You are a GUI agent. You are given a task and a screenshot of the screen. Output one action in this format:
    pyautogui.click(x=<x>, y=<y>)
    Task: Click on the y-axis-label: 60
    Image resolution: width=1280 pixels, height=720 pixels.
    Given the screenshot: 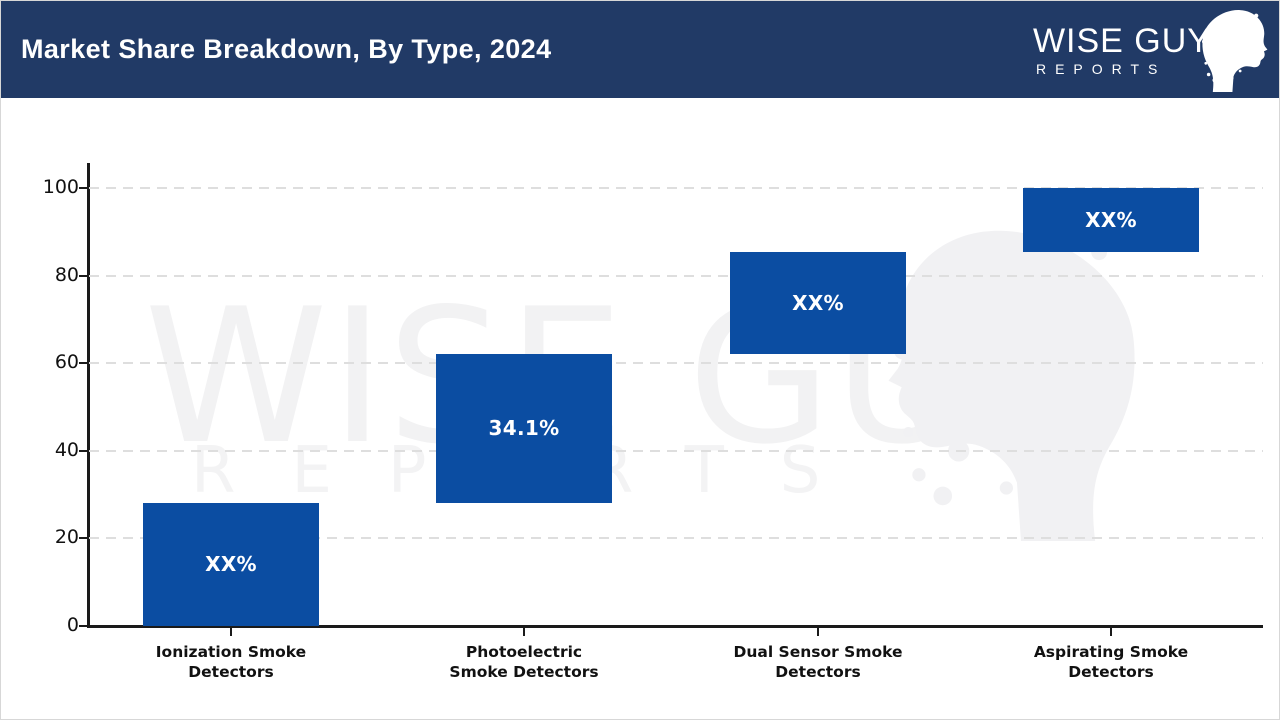 What is the action you would take?
    pyautogui.click(x=66, y=362)
    